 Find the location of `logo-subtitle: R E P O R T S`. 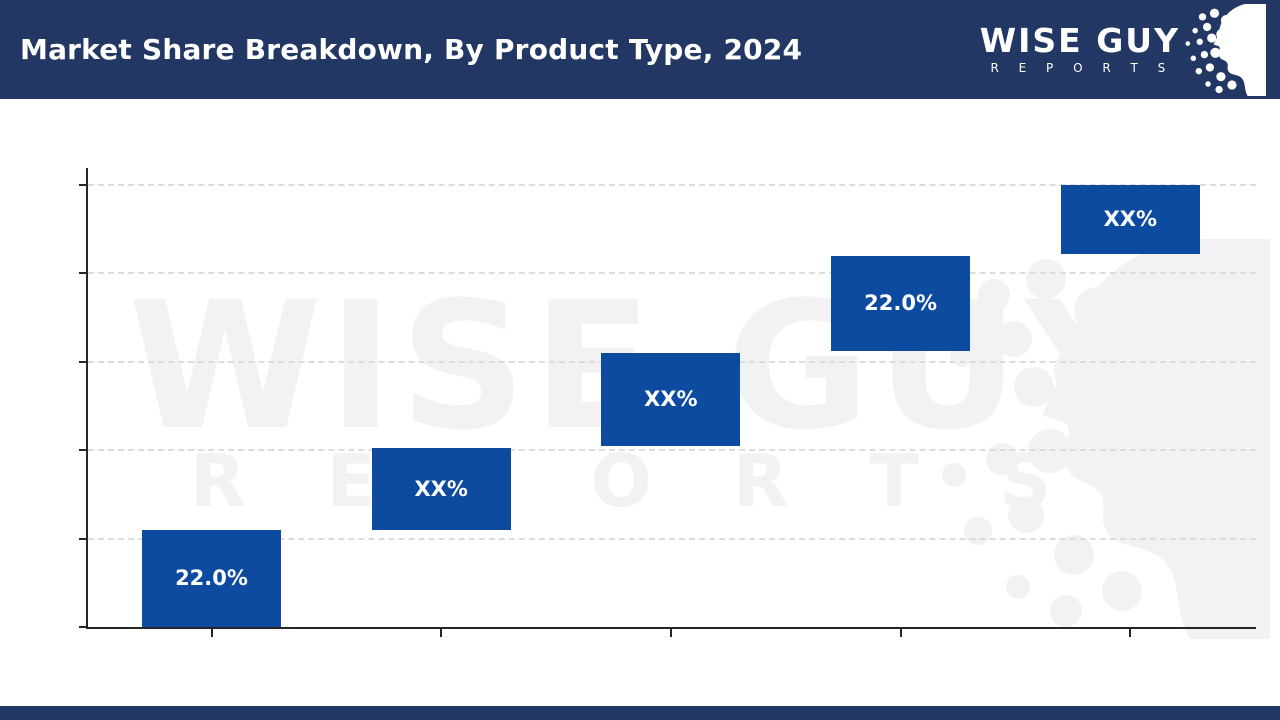

logo-subtitle: R E P O R T S is located at coordinates (1082, 68).